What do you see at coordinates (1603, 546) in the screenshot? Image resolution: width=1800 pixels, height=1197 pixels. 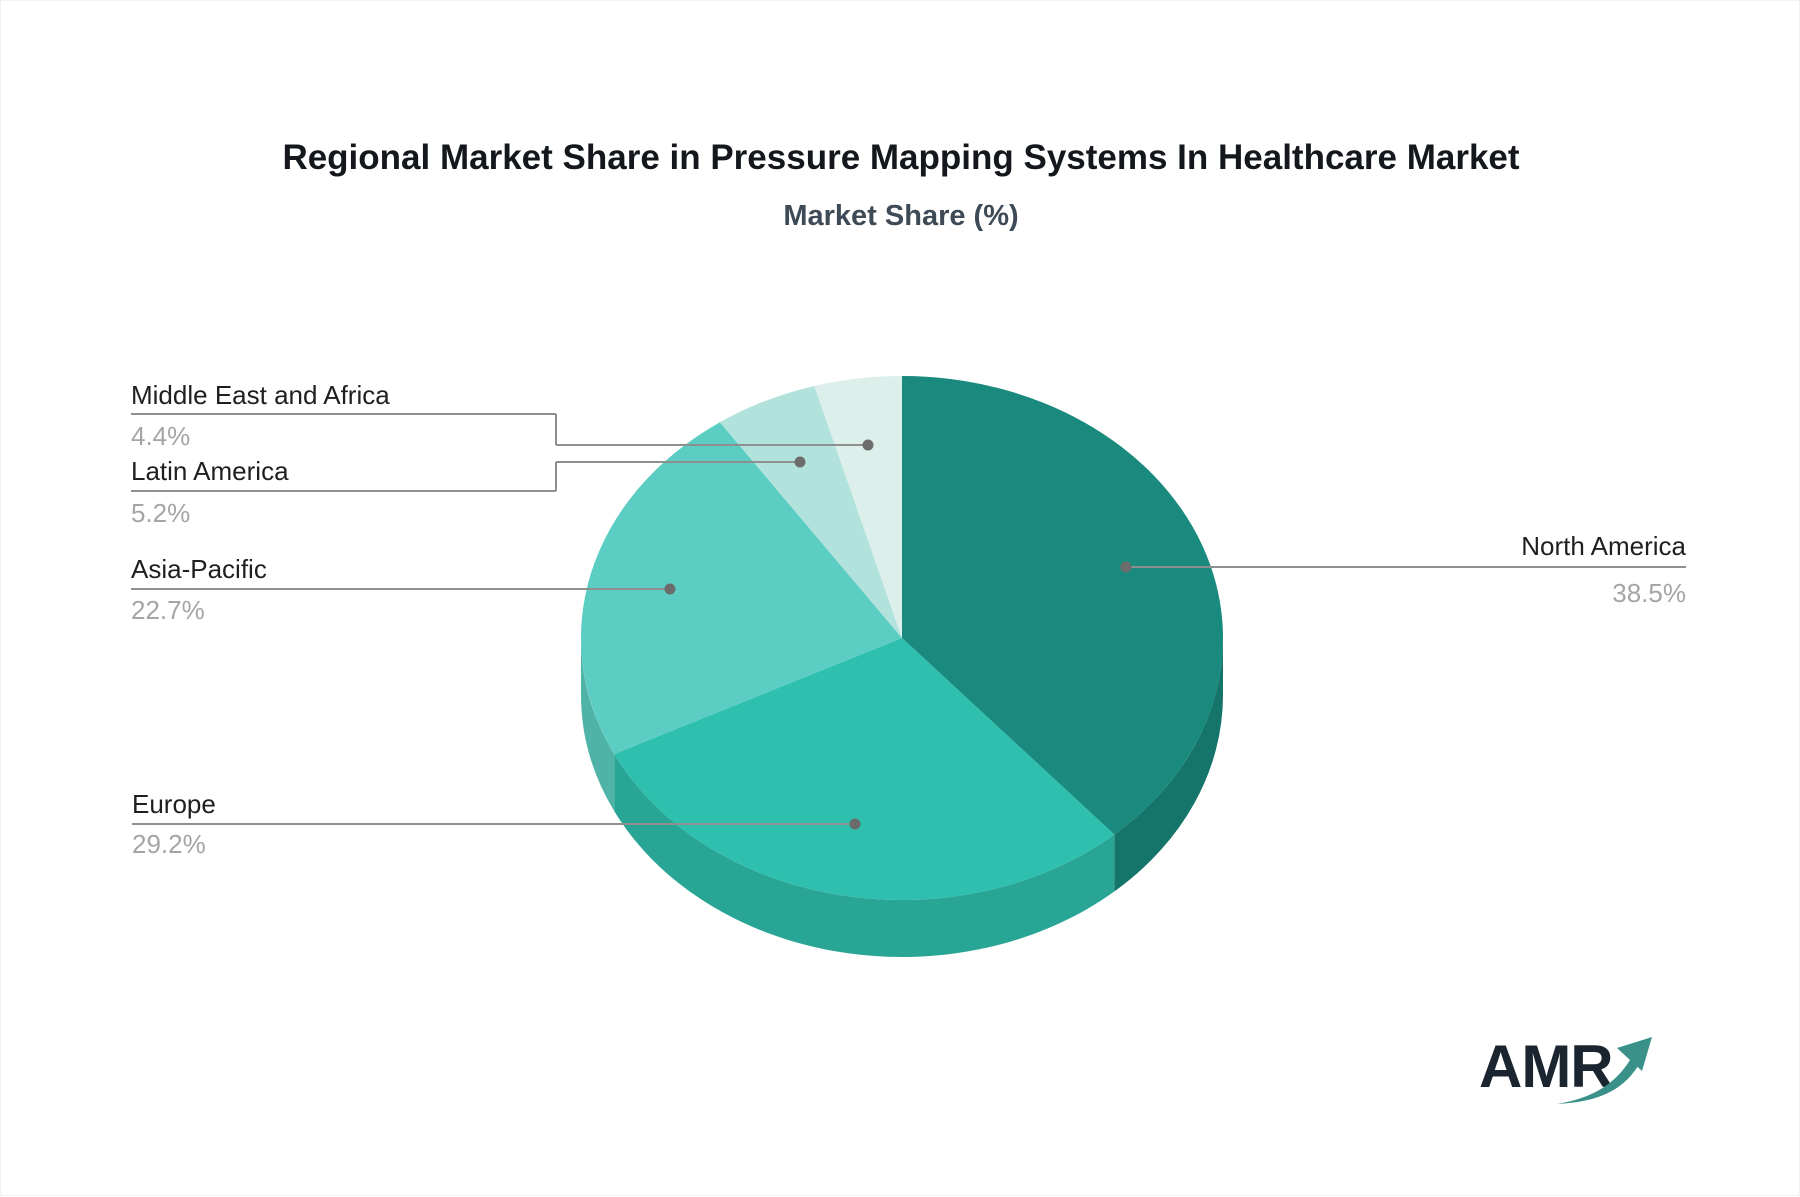 I see `slice-label-north-america: North America` at bounding box center [1603, 546].